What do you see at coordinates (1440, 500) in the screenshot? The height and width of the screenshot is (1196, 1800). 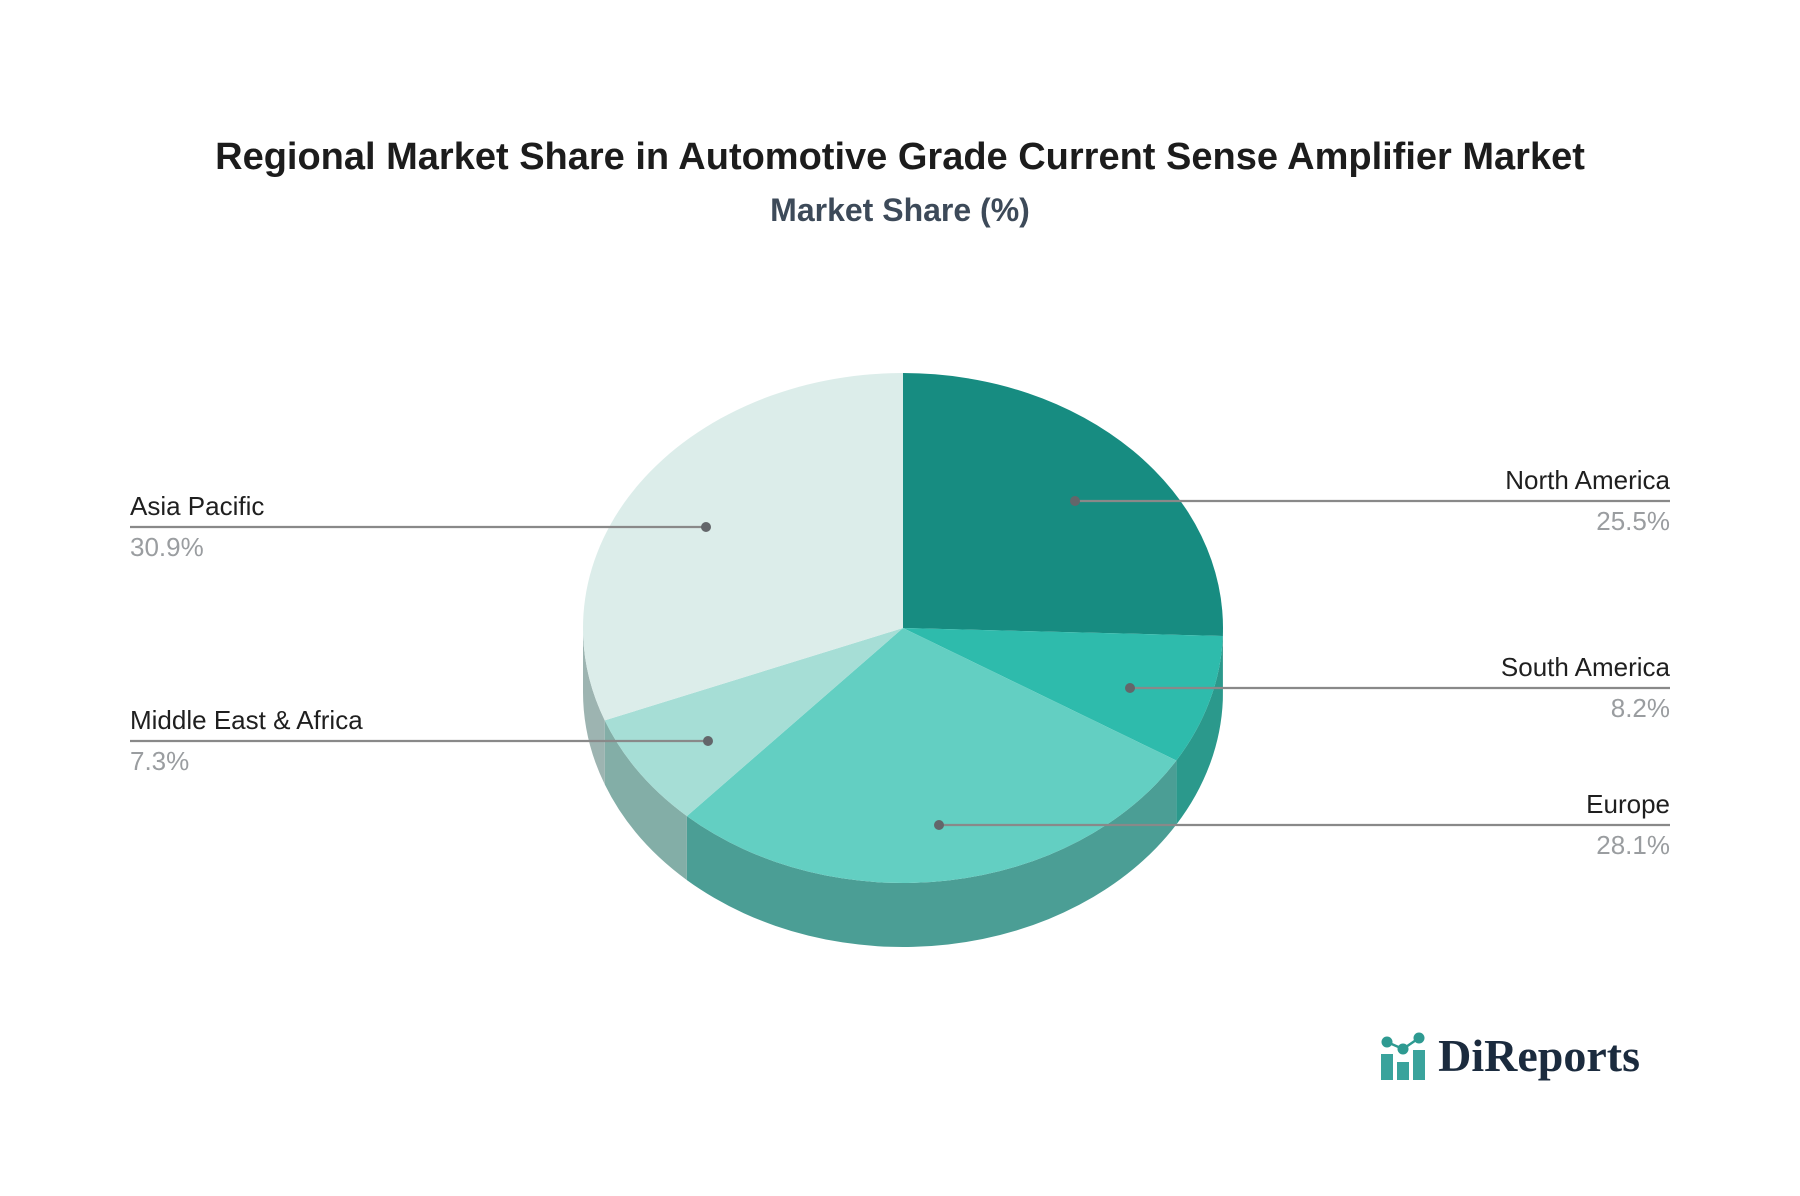 I see `label-north-america: North America 25.5%` at bounding box center [1440, 500].